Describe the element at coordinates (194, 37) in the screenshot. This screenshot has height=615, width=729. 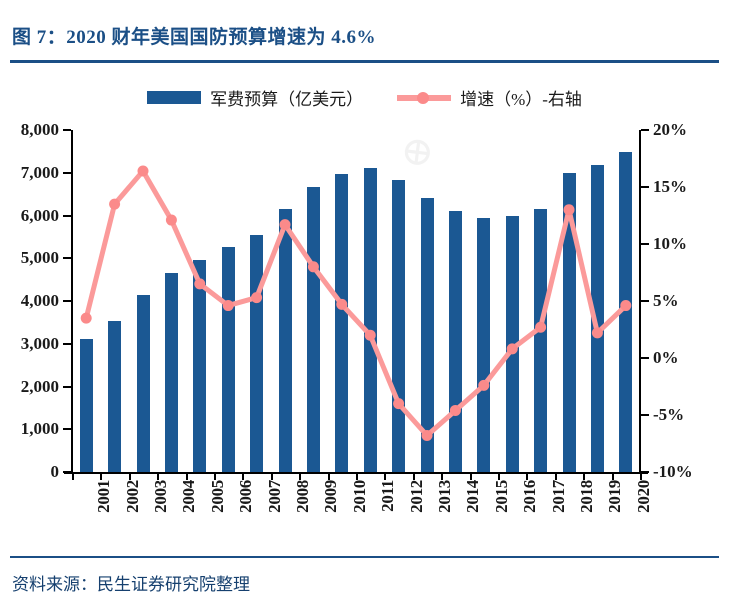
I see `page-title: 图 7：2020 财年美国国防预算增速为 4.6%` at that location.